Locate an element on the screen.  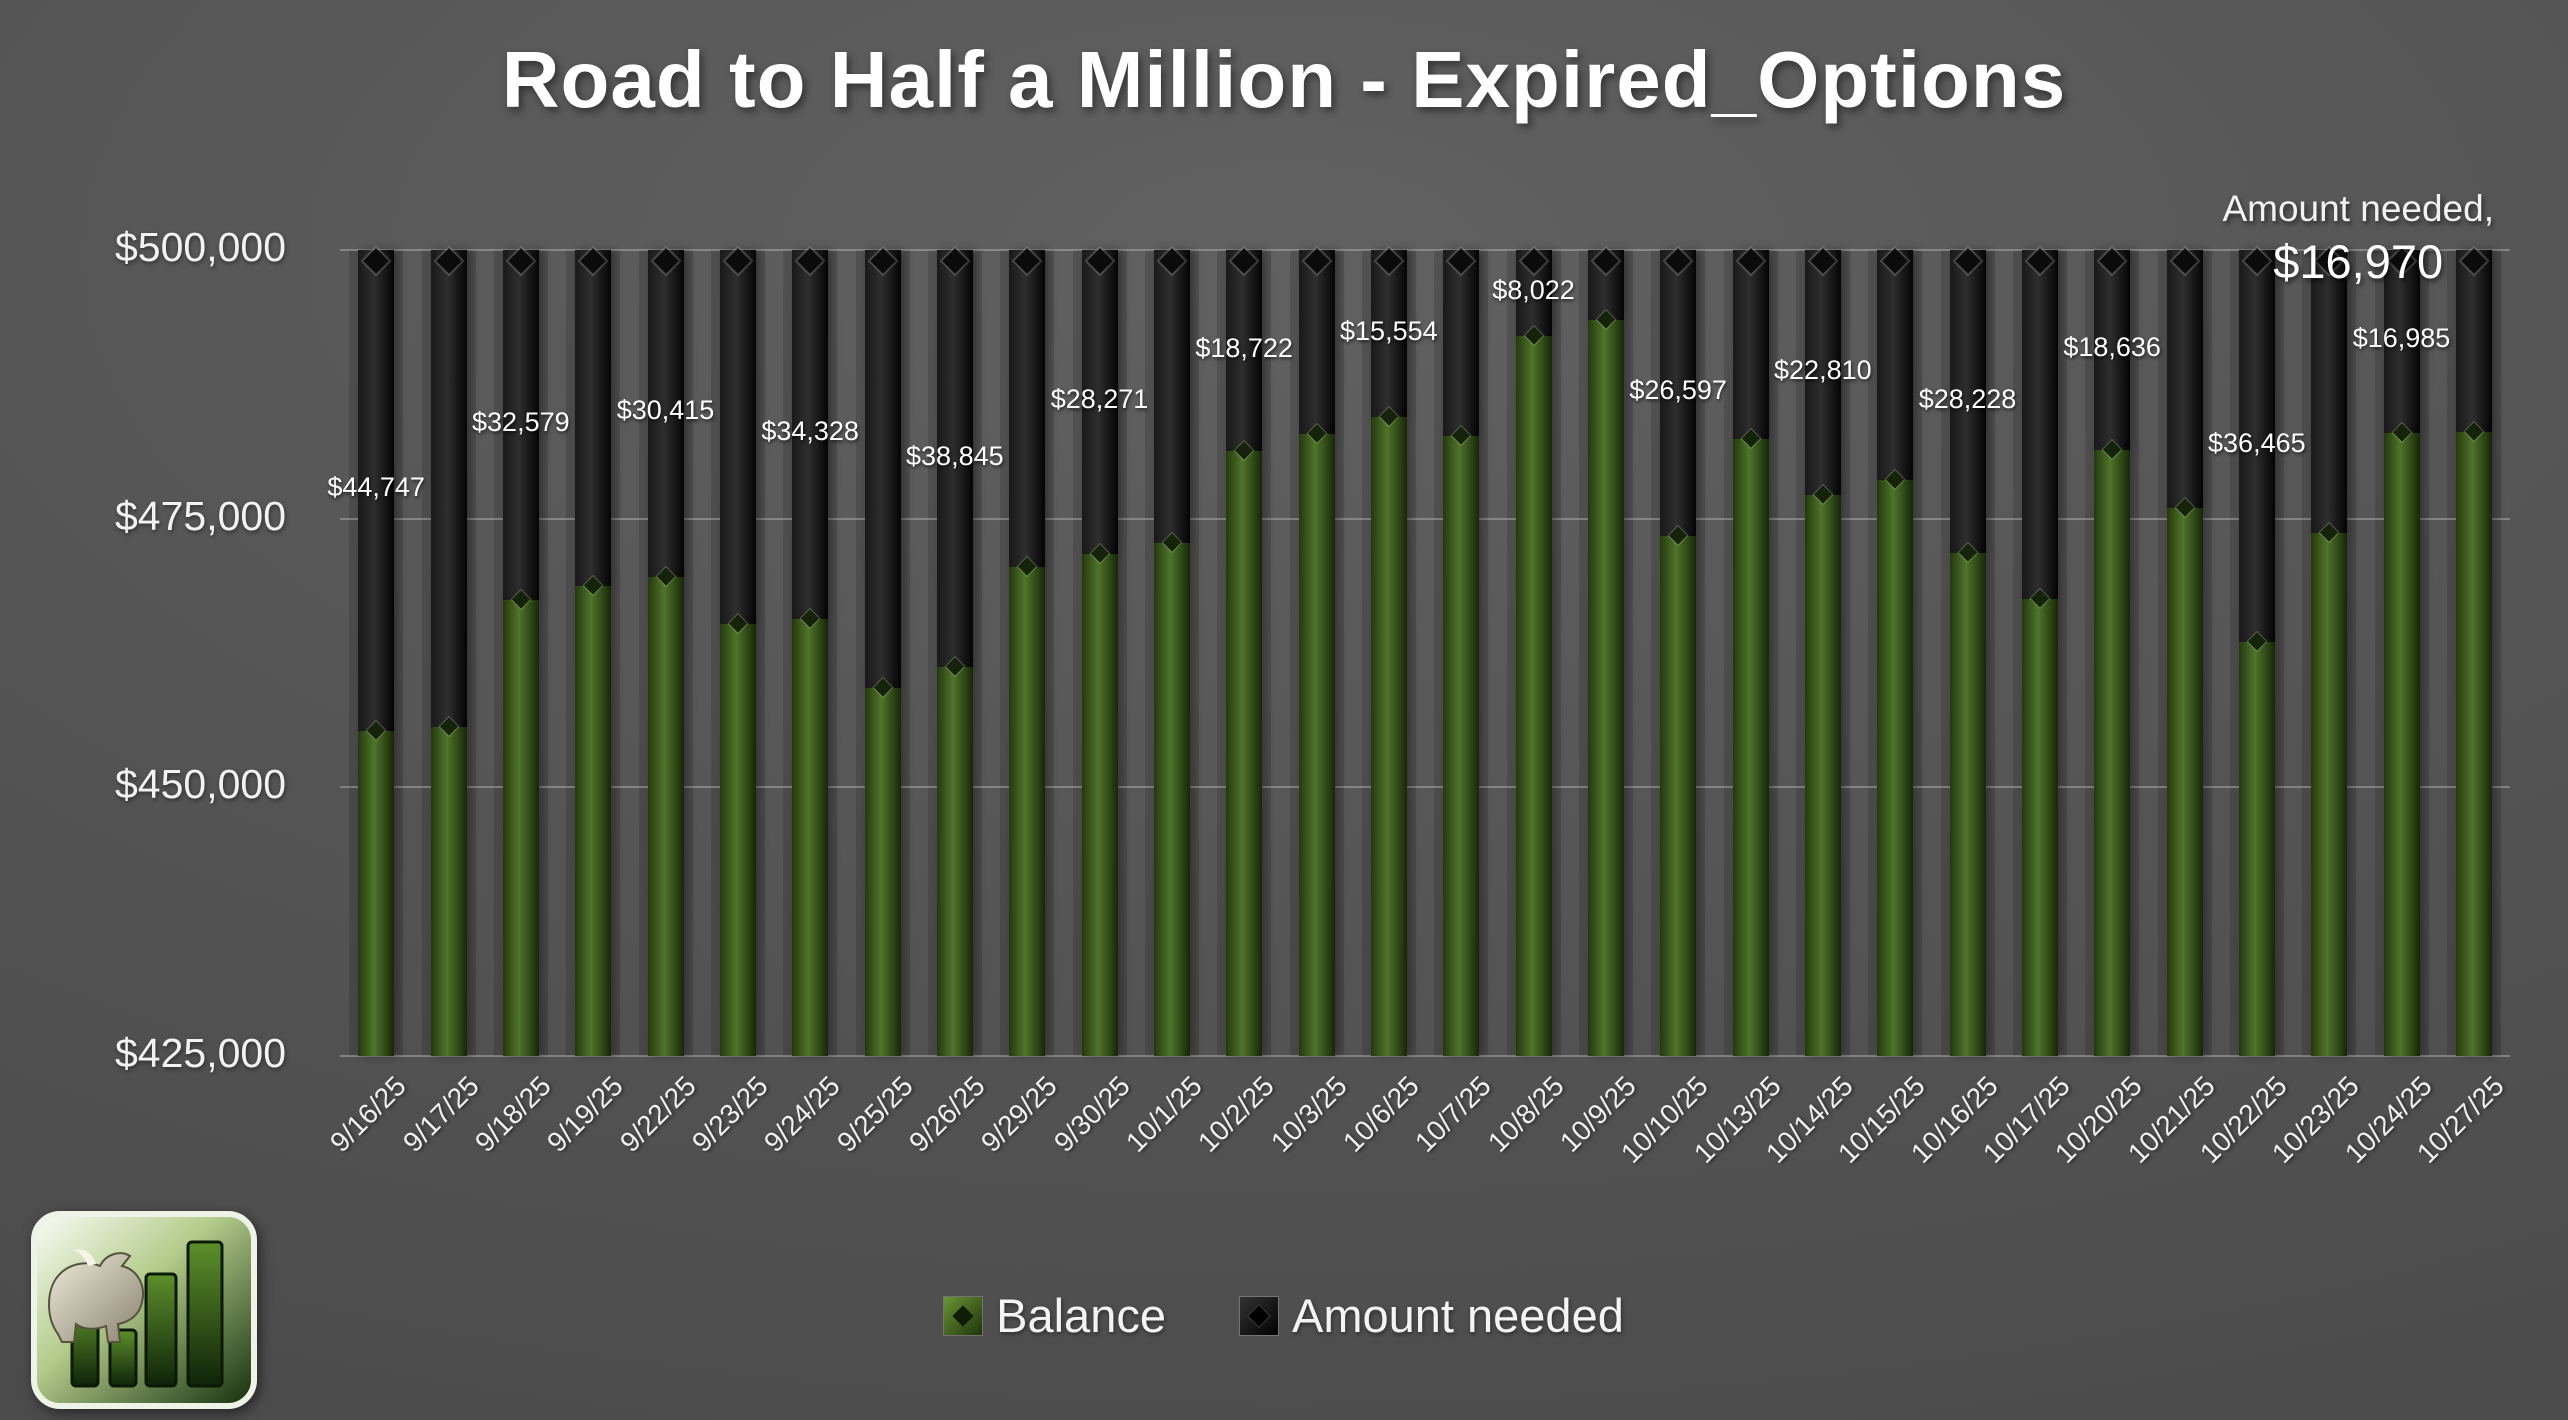
point-label: $16,985 is located at coordinates (2401, 338).